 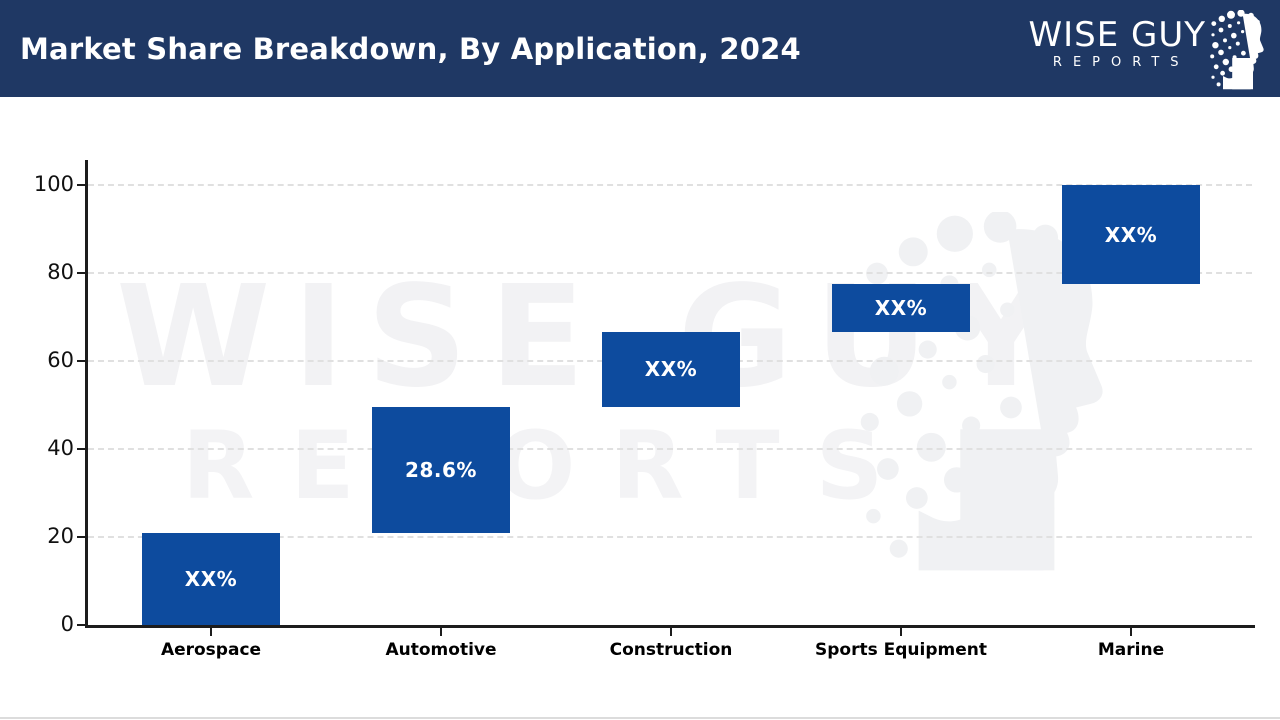 I want to click on y-axis-tick-label: 40, so click(x=60, y=448).